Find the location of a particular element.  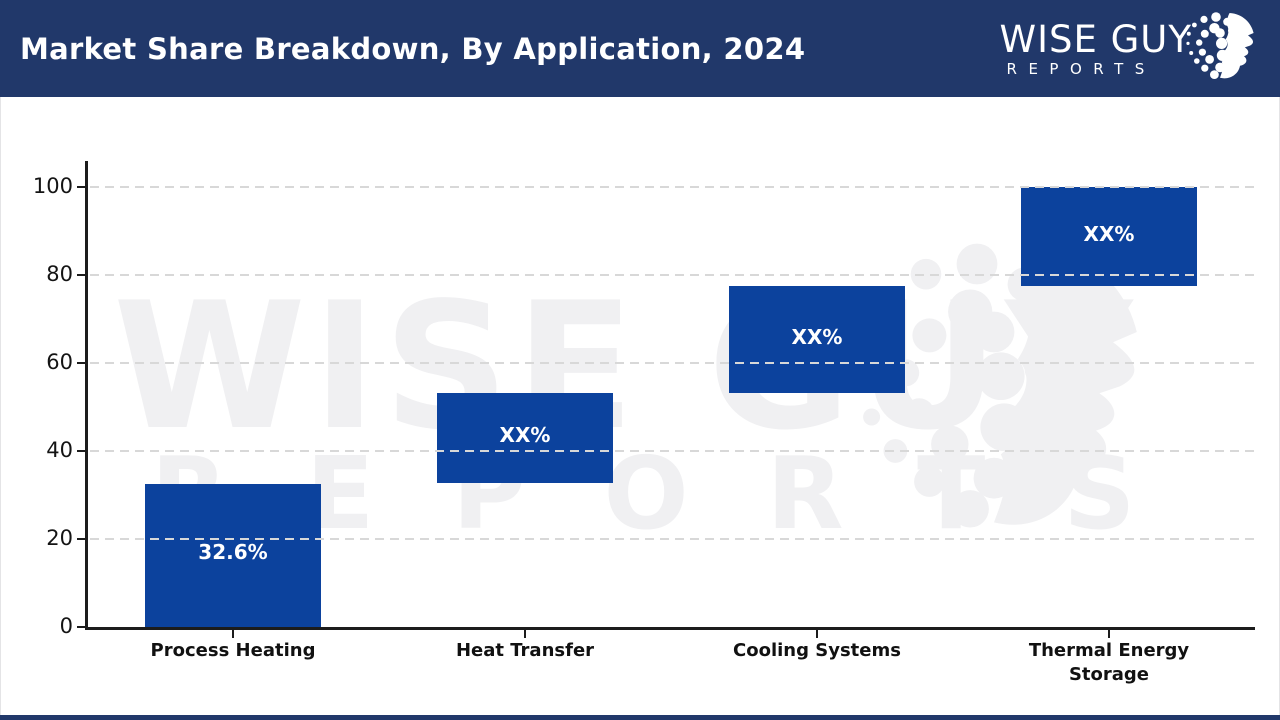

y-tick-label: 0 is located at coordinates (66, 626).